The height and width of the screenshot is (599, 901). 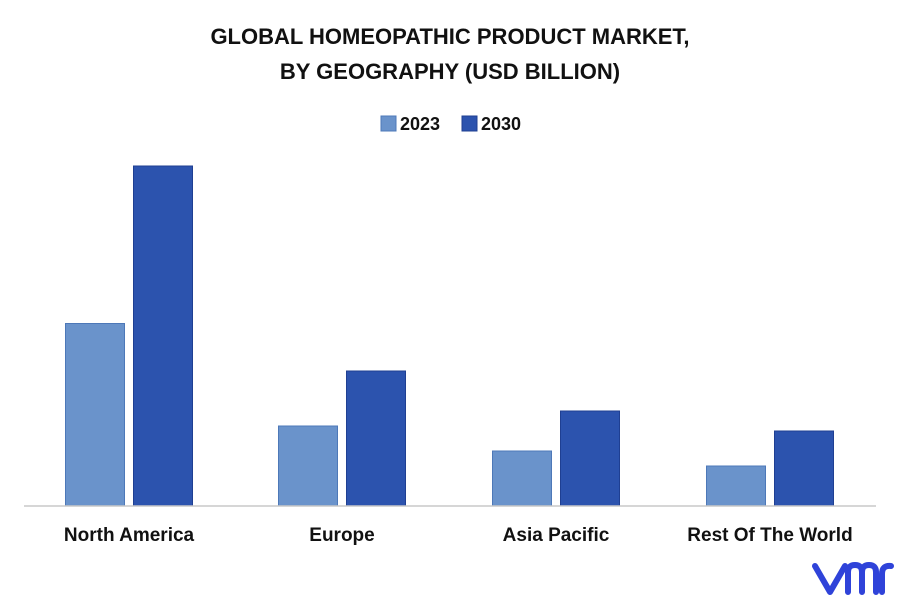 I want to click on bar-rest-of-the-world-2023, so click(x=736, y=486).